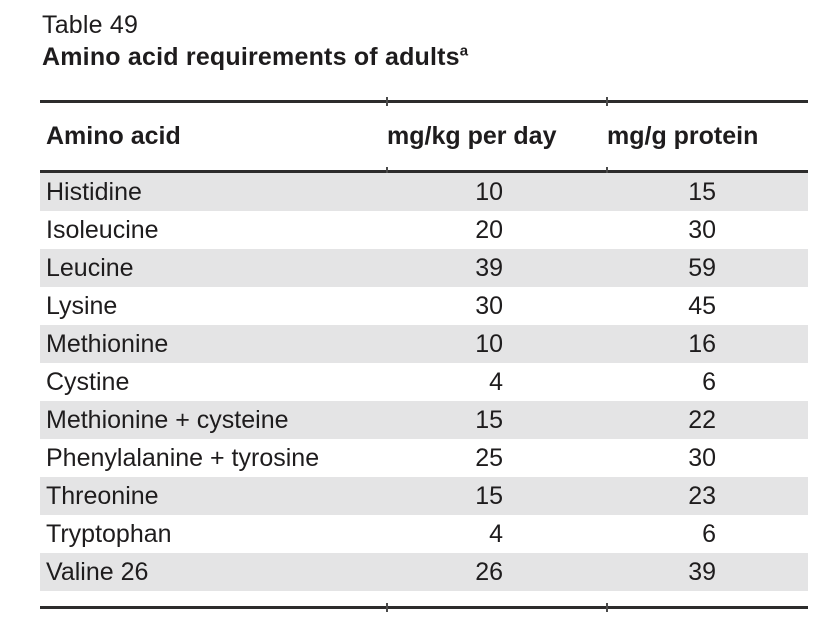 This screenshot has width=824, height=621. Describe the element at coordinates (424, 572) in the screenshot. I see `table-row: Valine 26 26 39` at that location.